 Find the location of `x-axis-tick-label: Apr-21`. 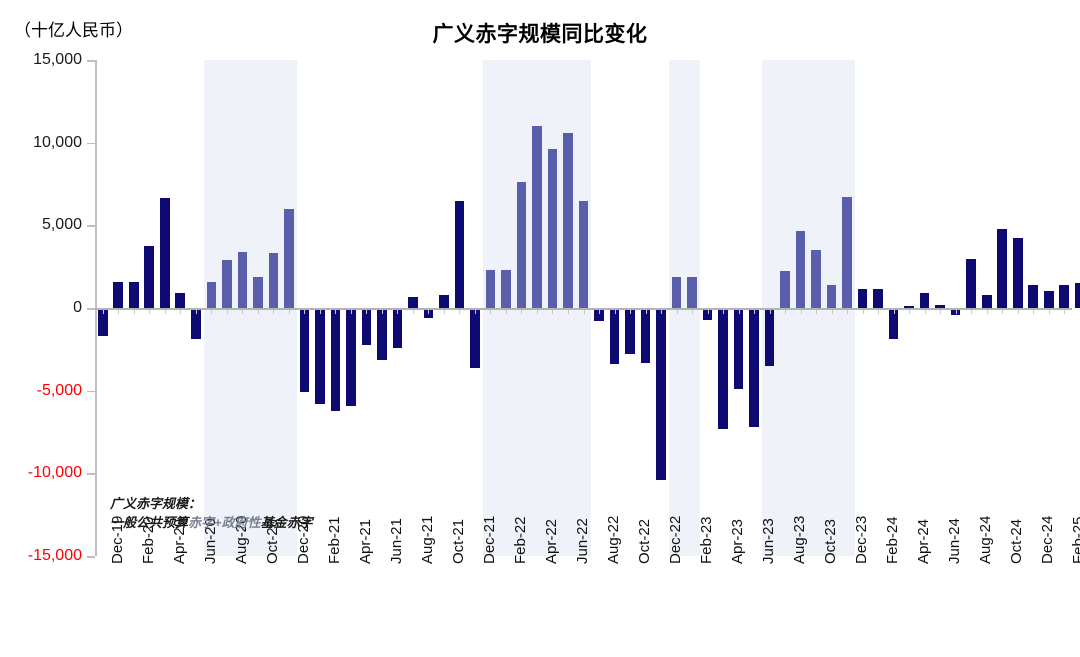

x-axis-tick-label: Apr-21 is located at coordinates (365, 541).